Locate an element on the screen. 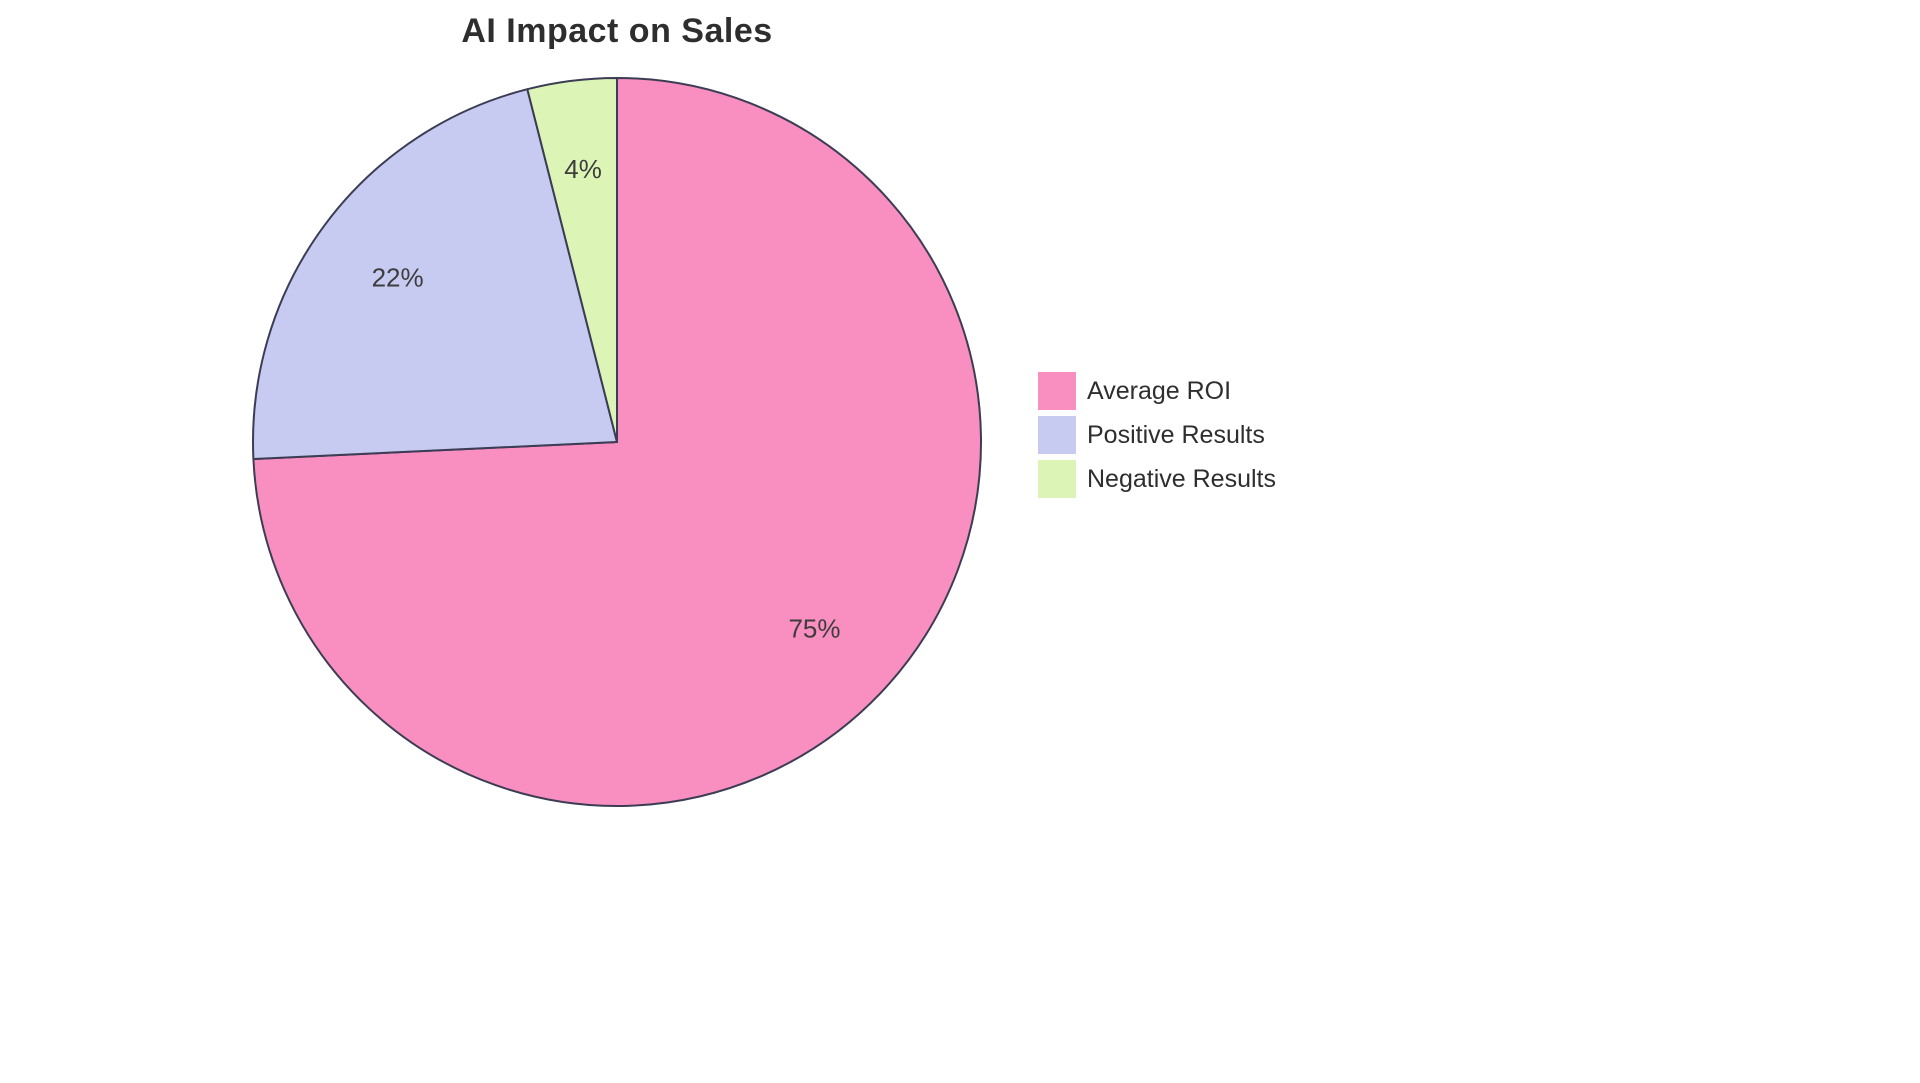 Image resolution: width=1920 pixels, height=1083 pixels. legend-item: Negative Results is located at coordinates (1157, 479).